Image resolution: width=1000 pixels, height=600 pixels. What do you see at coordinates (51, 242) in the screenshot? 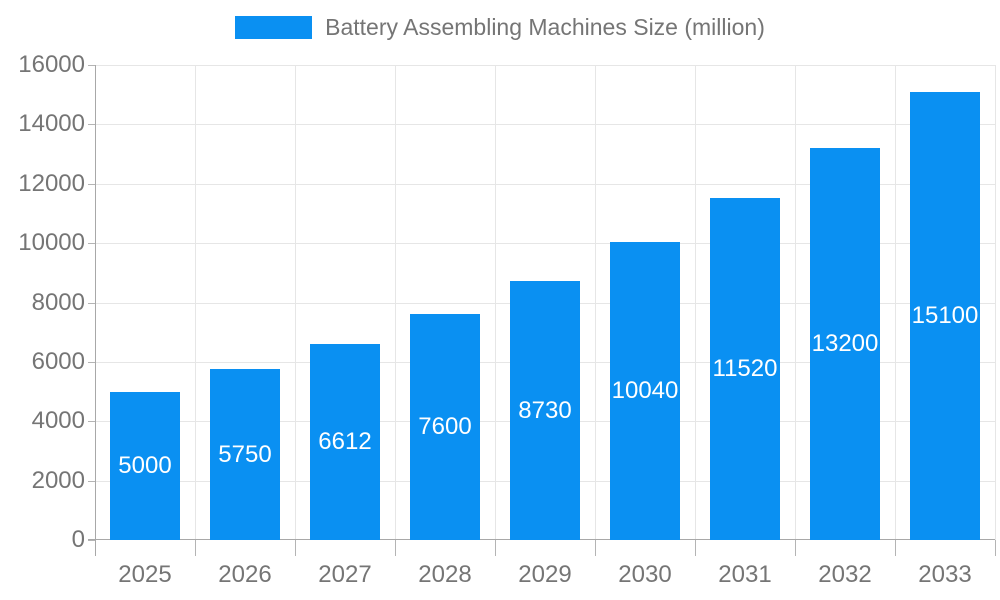
I see `y-axis-tick-label: 10000` at bounding box center [51, 242].